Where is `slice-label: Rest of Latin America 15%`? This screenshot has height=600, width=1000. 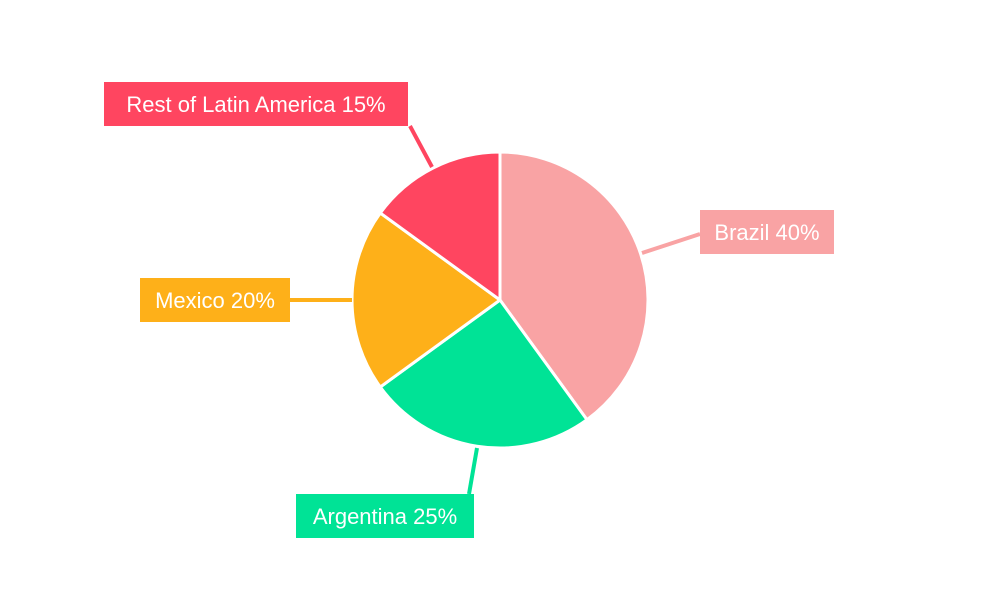
slice-label: Rest of Latin America 15% is located at coordinates (255, 104).